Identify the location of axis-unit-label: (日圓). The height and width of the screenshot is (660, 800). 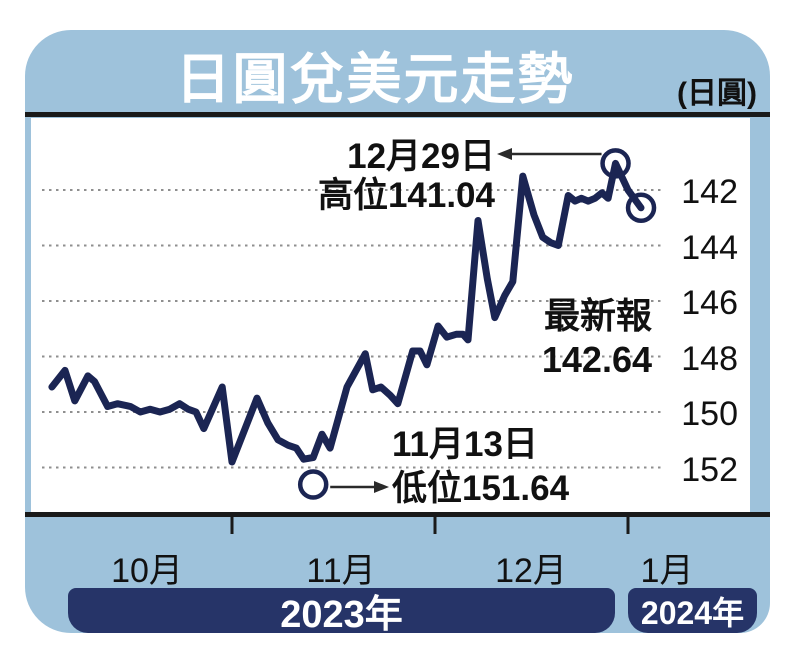
(717, 93).